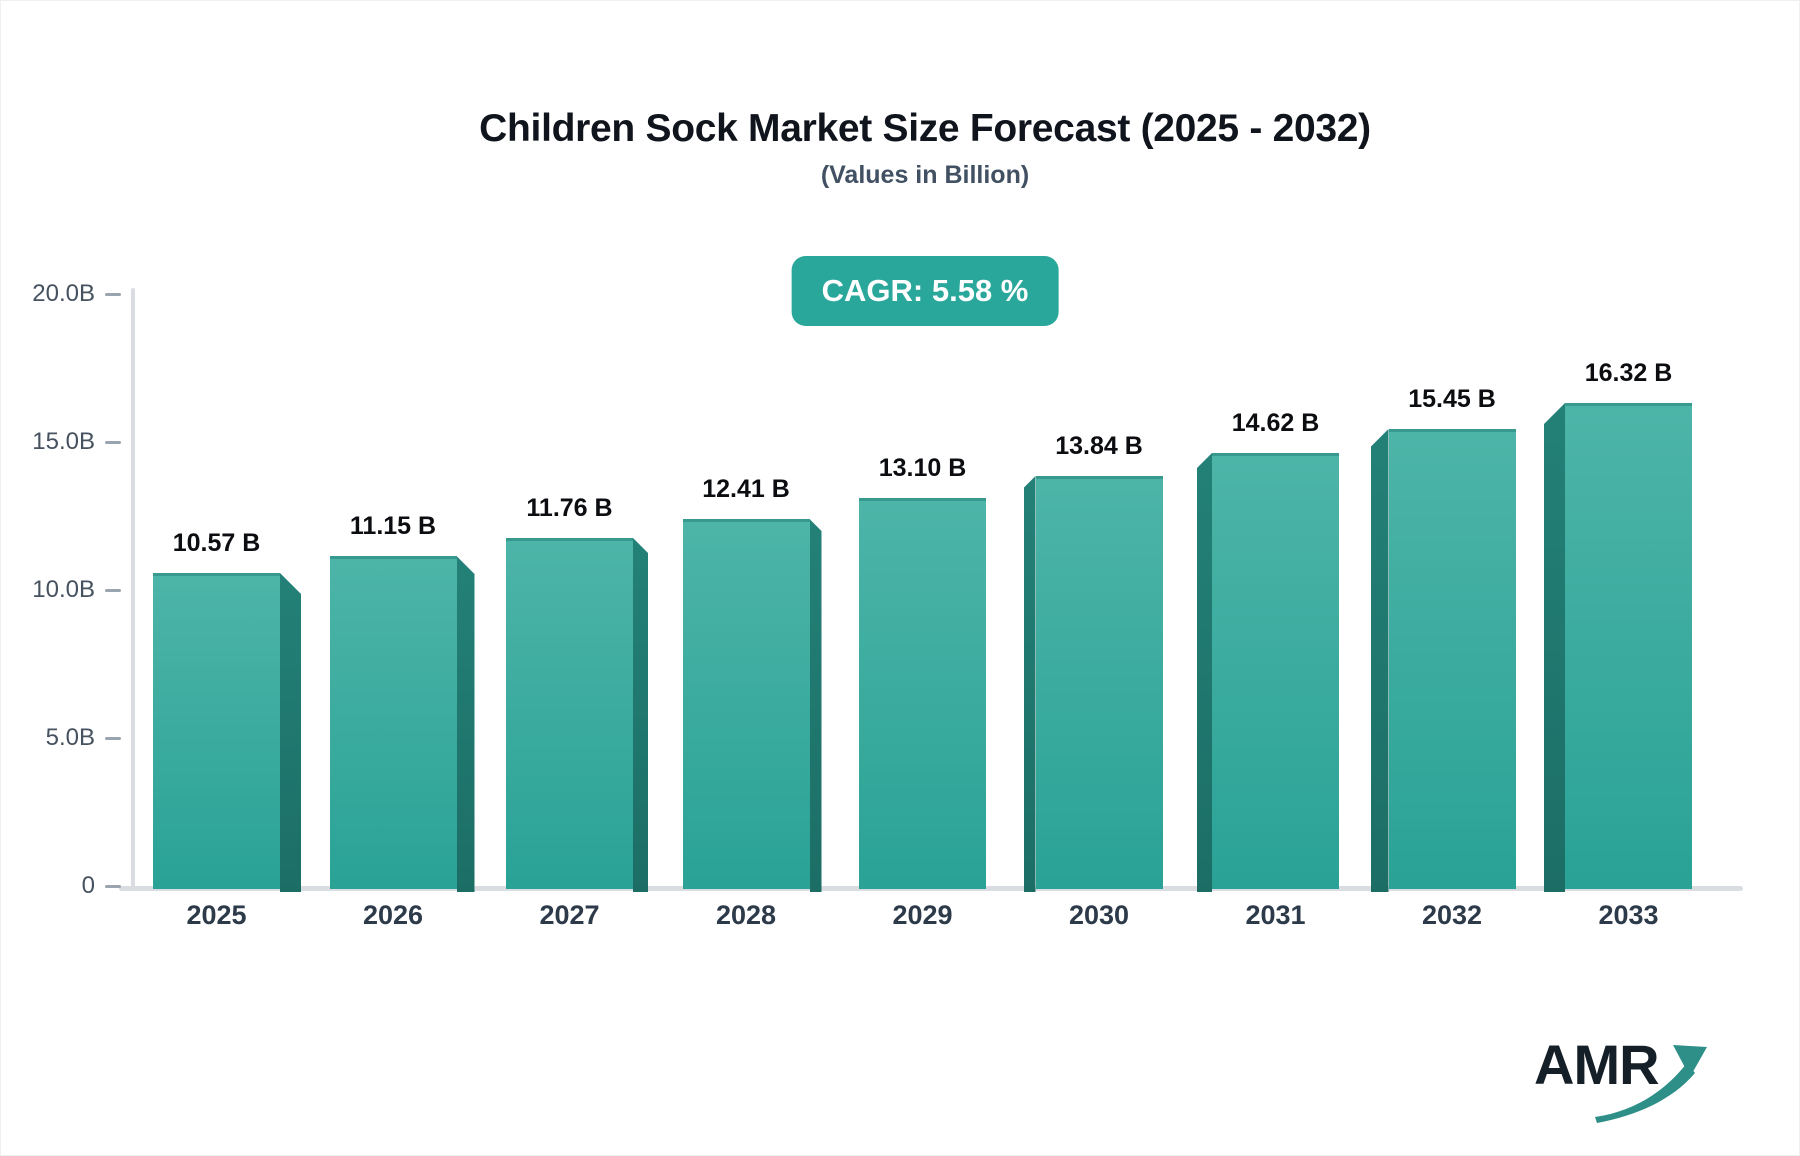  I want to click on y-axis-tick-label: 15.0B, so click(63, 441).